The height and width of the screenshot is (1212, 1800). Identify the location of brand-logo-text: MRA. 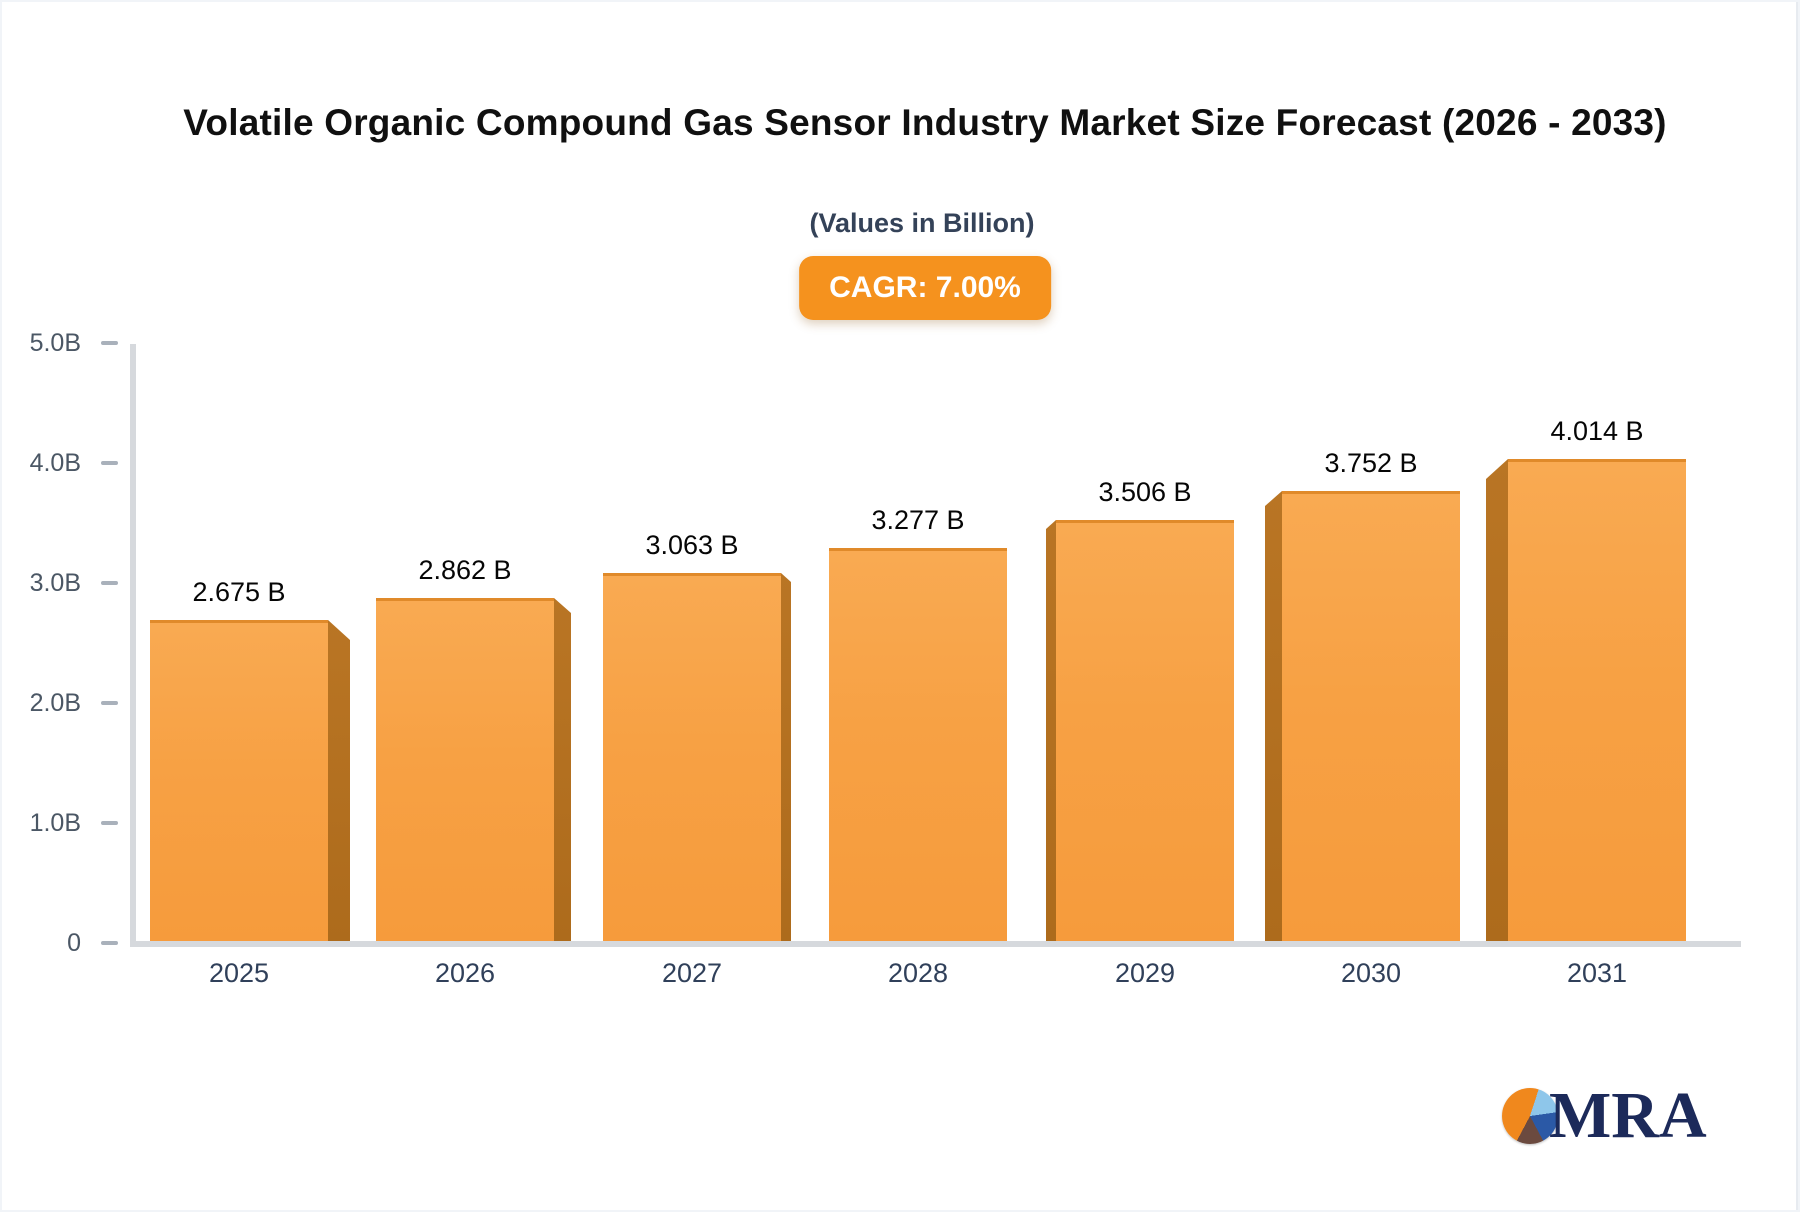
(1628, 1115).